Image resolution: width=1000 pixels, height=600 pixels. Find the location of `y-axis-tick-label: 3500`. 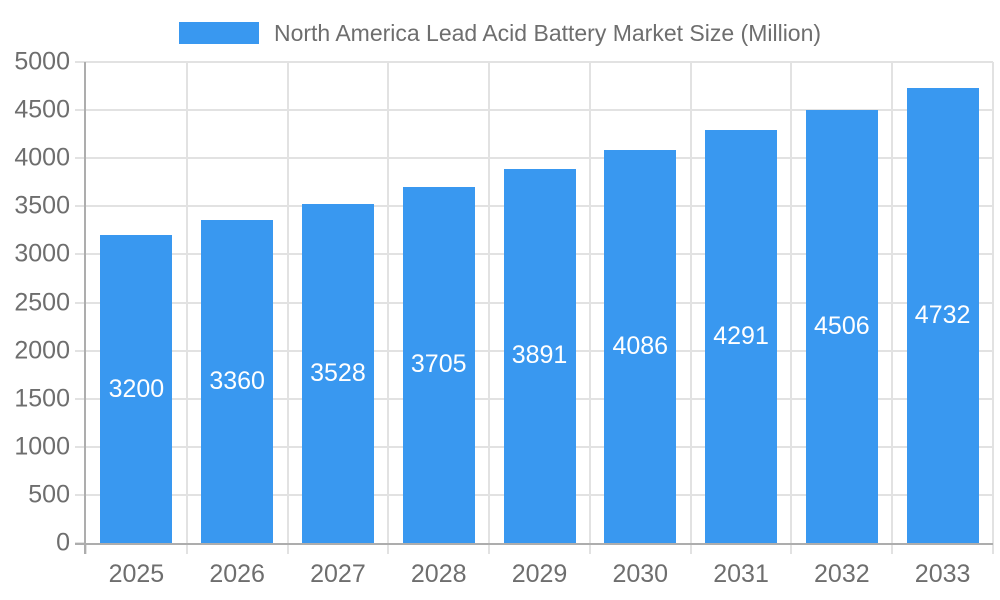

y-axis-tick-label: 3500 is located at coordinates (42, 205).